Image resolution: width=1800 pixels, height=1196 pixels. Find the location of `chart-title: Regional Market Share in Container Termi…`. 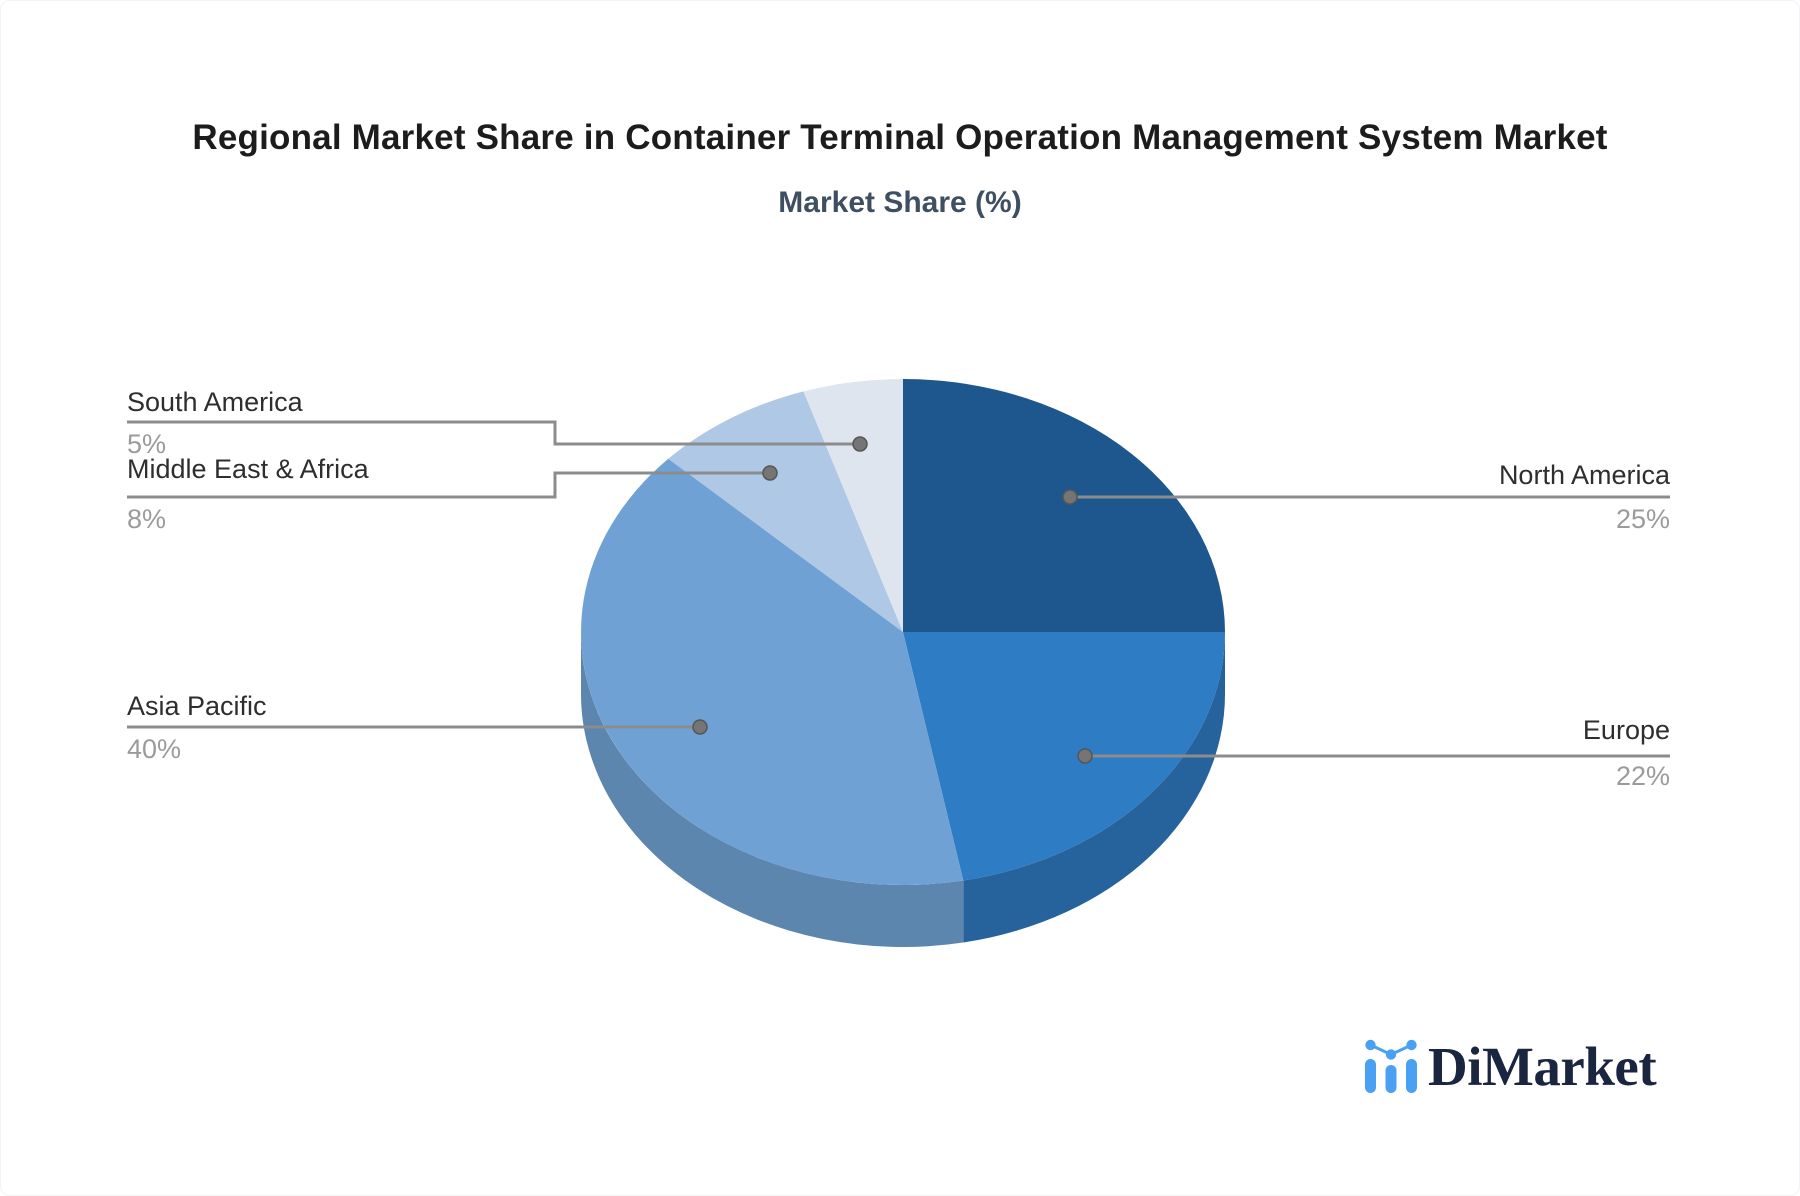

chart-title: Regional Market Share in Container Termi… is located at coordinates (900, 137).